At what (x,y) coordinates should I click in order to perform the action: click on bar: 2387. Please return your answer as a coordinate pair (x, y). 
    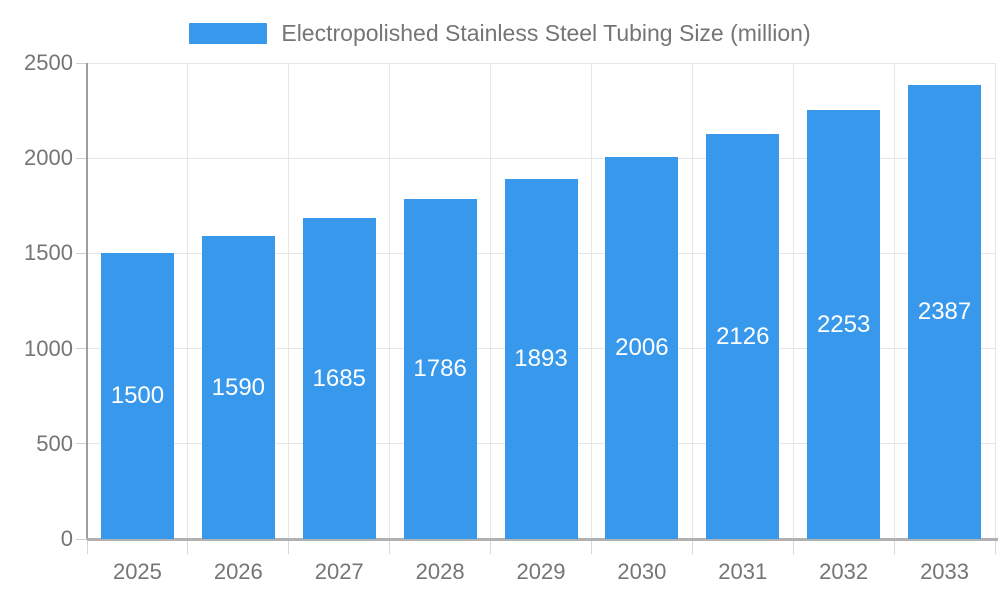
    Looking at the image, I should click on (945, 311).